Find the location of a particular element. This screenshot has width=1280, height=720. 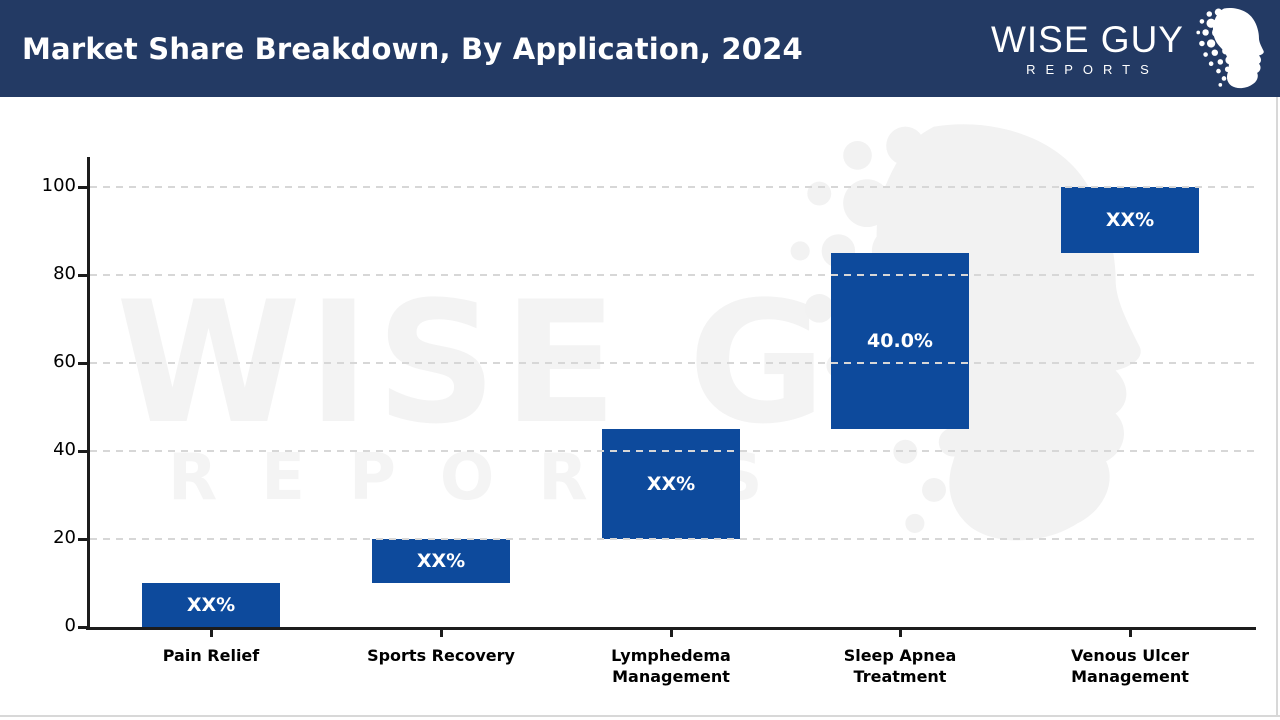

bar-2: XX% is located at coordinates (671, 484).